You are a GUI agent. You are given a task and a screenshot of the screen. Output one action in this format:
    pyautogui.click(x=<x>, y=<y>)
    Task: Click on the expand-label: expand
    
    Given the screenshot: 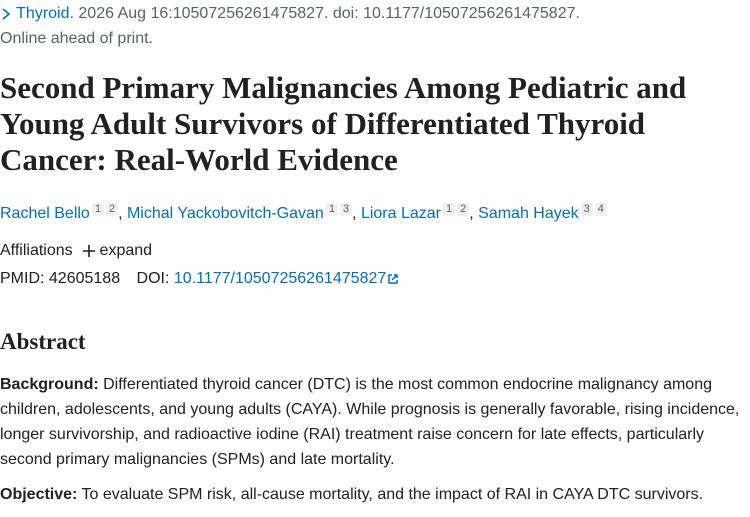 What is the action you would take?
    pyautogui.click(x=126, y=250)
    